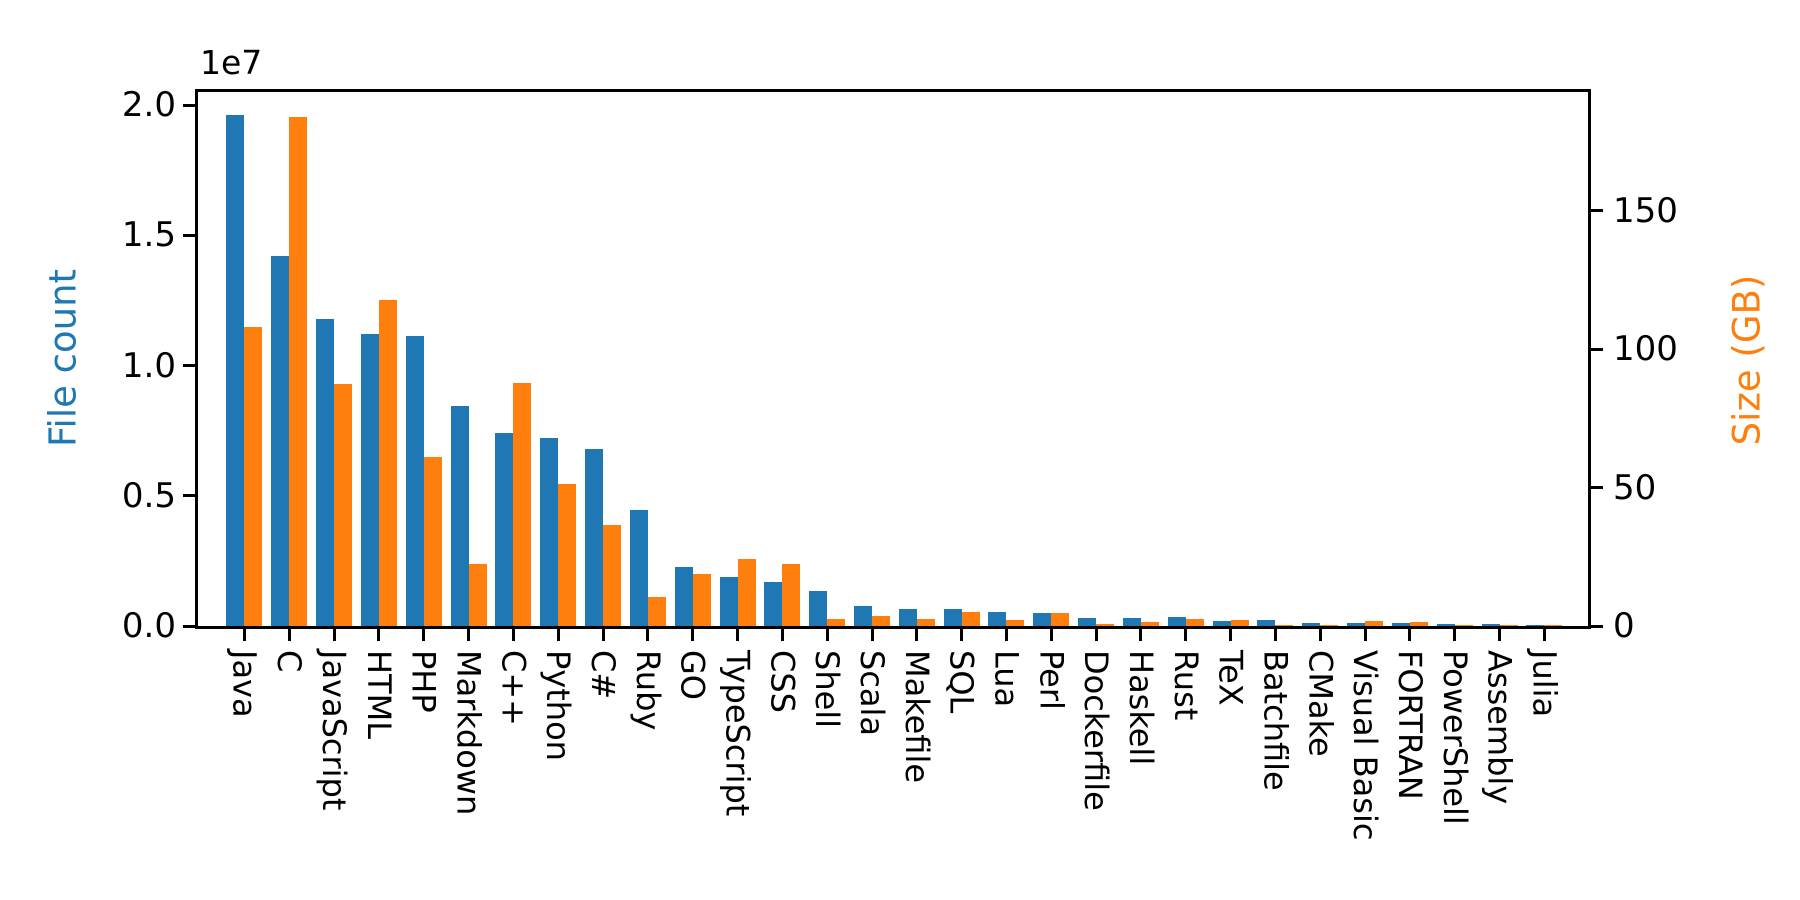  I want to click on x-axis-column: Haskell, so click(1141, 762).